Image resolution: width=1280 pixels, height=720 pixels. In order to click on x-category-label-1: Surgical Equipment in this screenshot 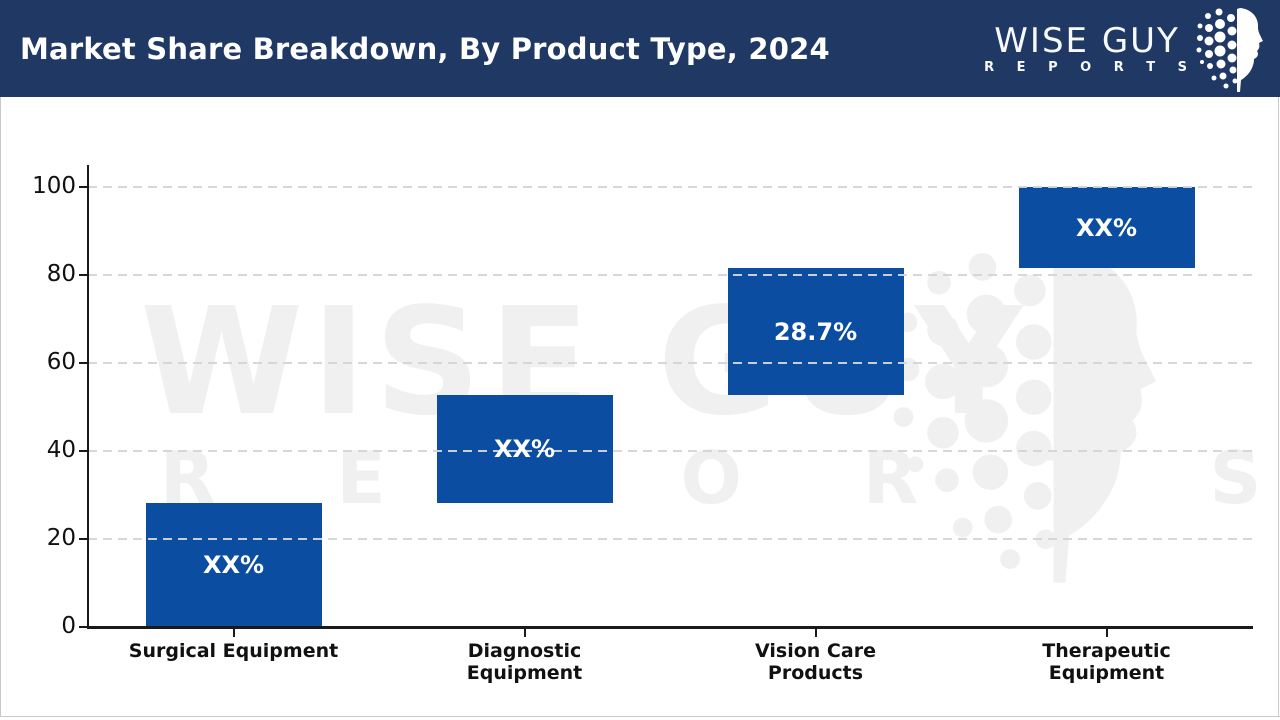, I will do `click(233, 651)`.